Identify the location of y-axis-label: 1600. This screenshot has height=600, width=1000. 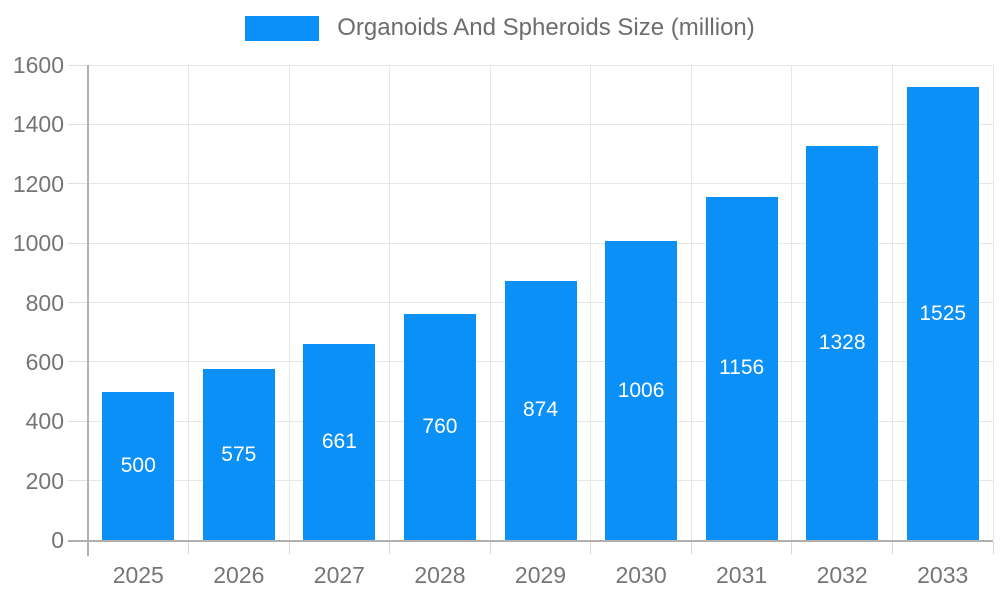
(38, 65).